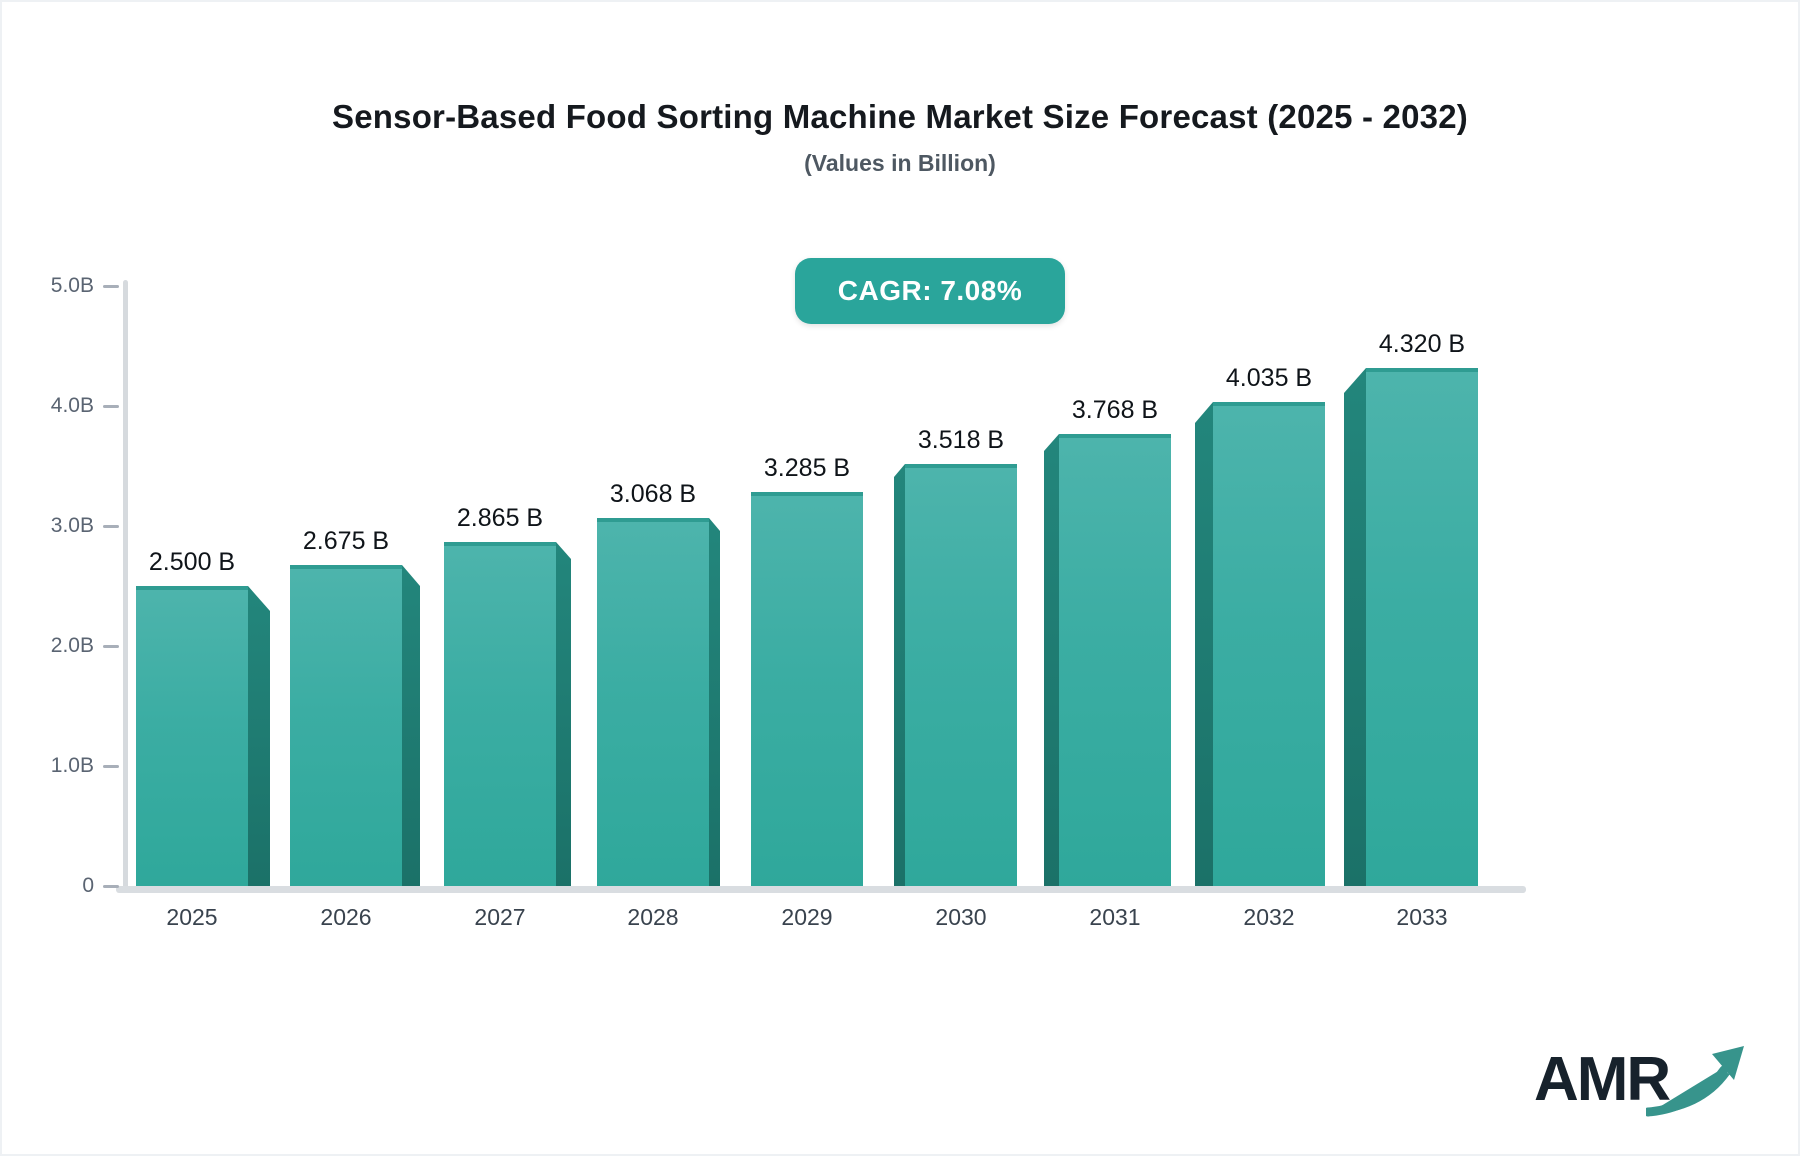 This screenshot has width=1800, height=1156. Describe the element at coordinates (1422, 917) in the screenshot. I see `x-axis-category-label: 2033` at that location.